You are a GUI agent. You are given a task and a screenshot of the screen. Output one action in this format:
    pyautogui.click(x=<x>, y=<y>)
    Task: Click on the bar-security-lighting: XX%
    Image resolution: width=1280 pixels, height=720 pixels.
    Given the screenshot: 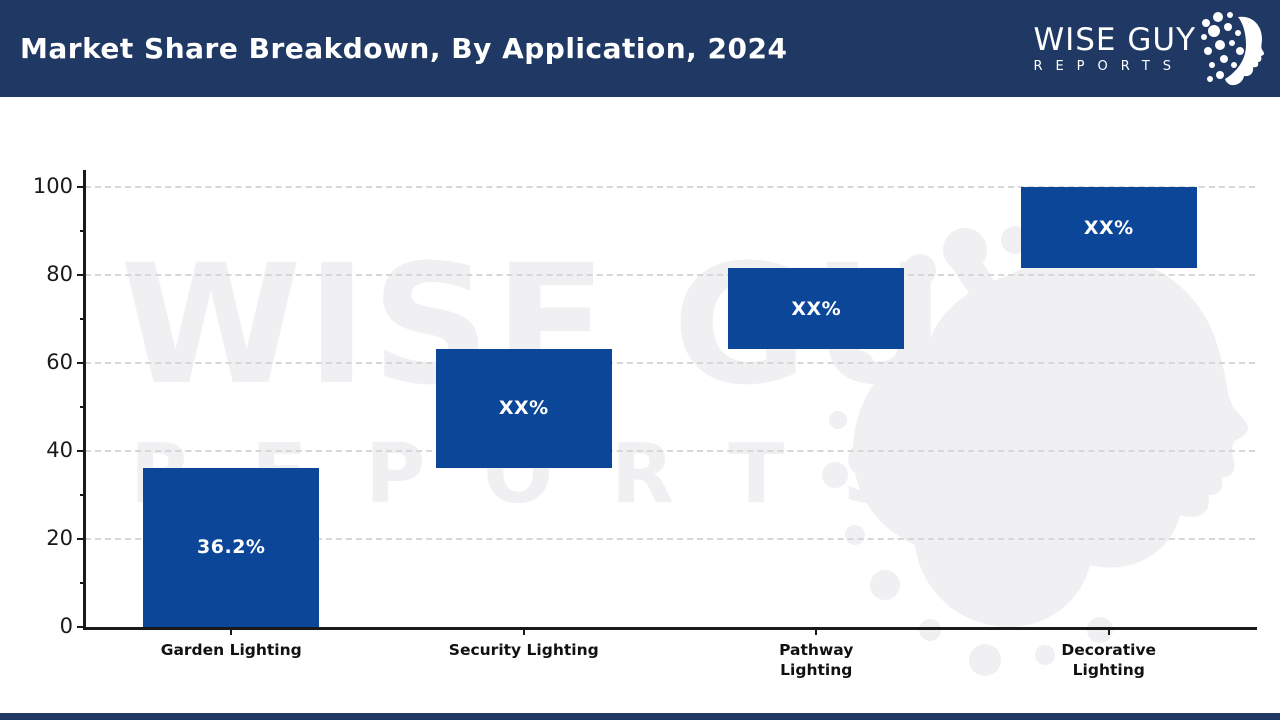 What is the action you would take?
    pyautogui.click(x=523, y=408)
    